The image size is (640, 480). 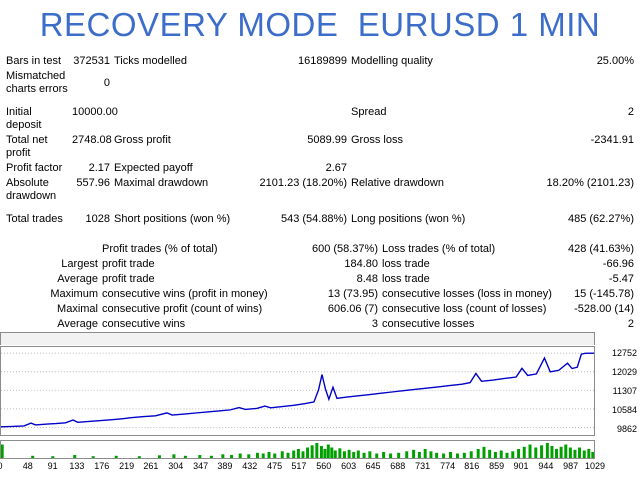 I want to click on stat-label: Expected payoff, so click(x=153, y=168).